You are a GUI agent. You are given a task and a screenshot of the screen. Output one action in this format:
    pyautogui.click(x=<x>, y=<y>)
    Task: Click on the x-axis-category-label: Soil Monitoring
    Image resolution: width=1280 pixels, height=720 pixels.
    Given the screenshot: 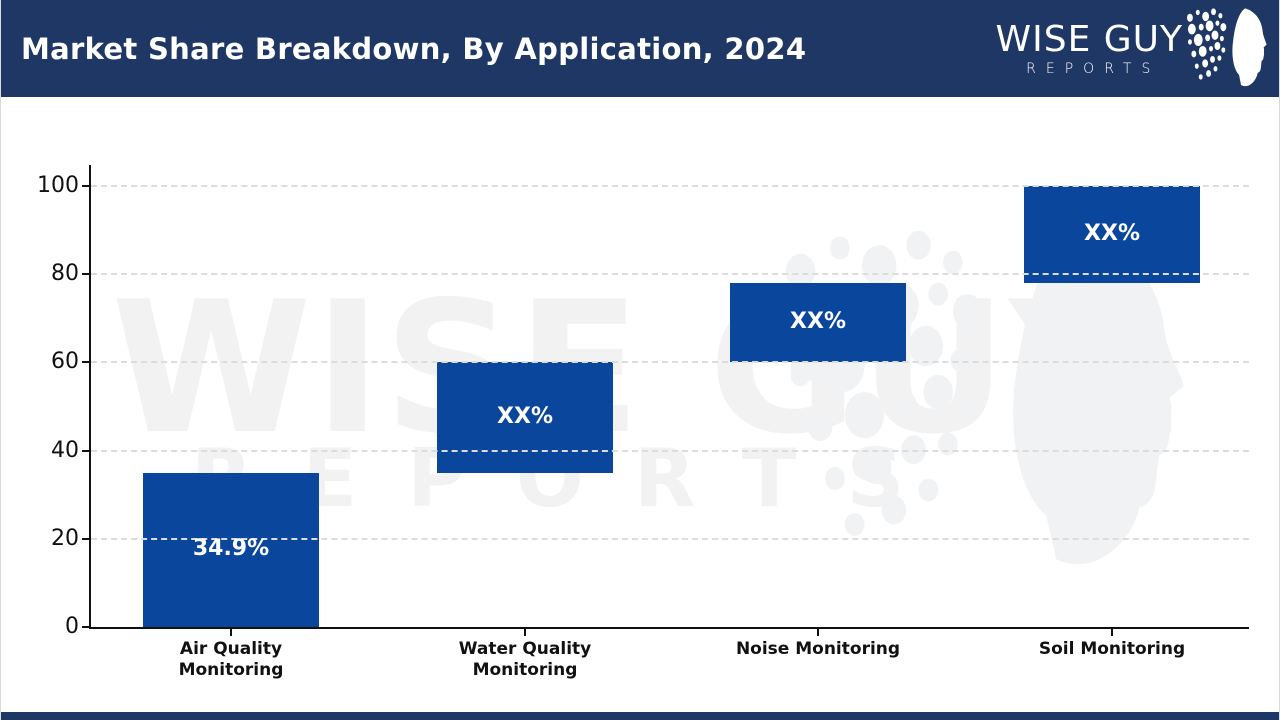 What is the action you would take?
    pyautogui.click(x=1112, y=649)
    